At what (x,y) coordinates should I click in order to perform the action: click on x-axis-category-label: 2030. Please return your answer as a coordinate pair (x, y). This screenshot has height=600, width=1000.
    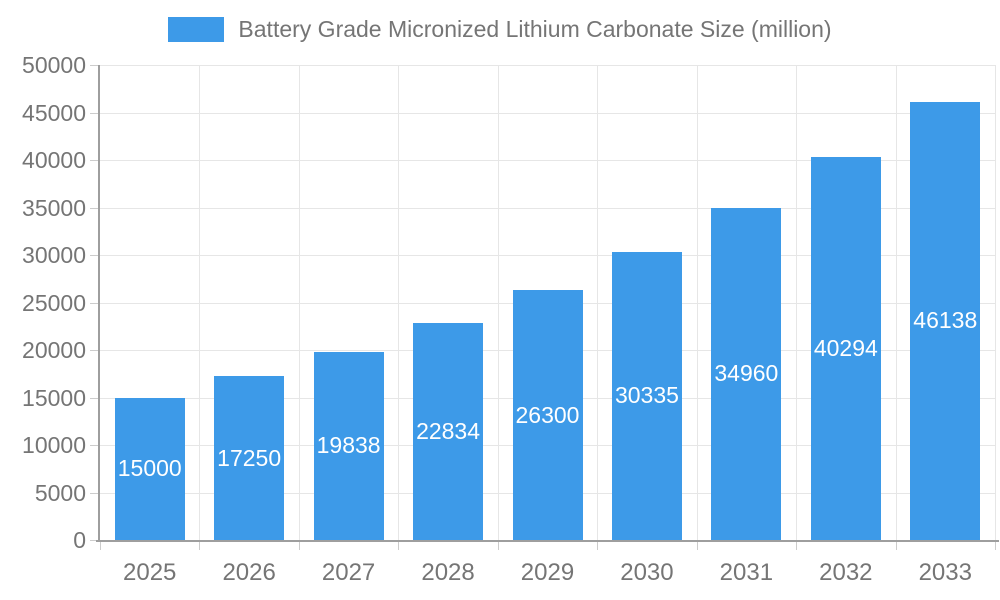
    Looking at the image, I should click on (647, 572).